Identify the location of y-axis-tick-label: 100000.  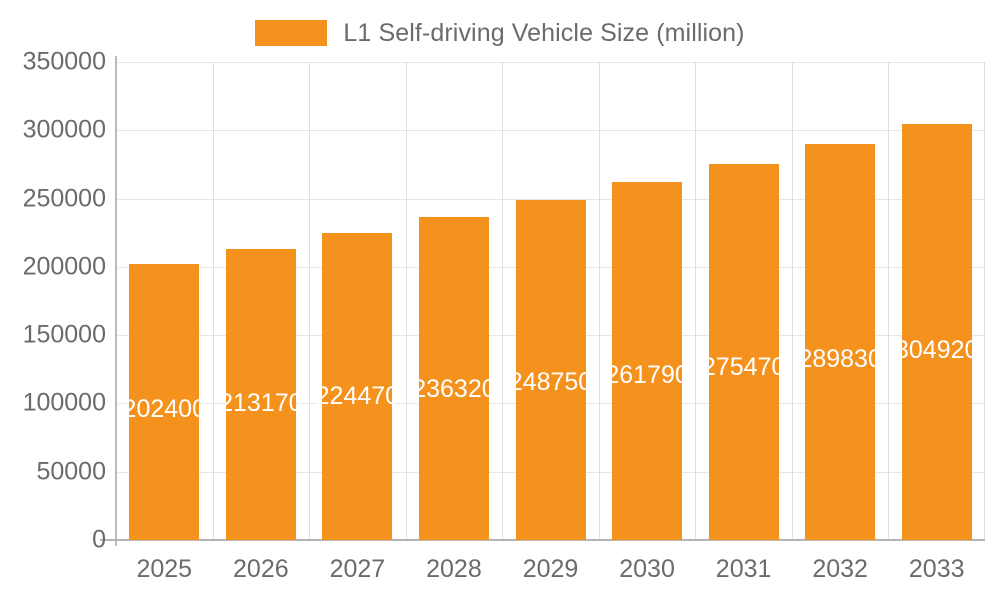
(64, 402).